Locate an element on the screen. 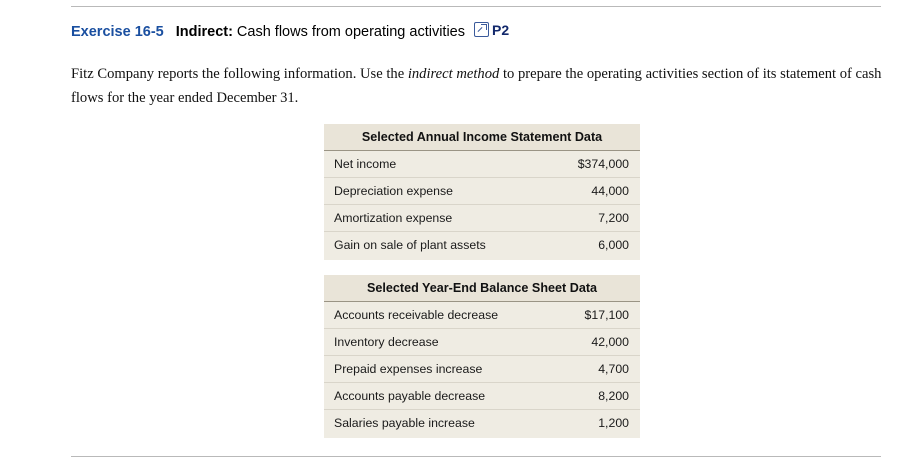  table-header-row: Selected Annual Income Statement Data is located at coordinates (482, 137).